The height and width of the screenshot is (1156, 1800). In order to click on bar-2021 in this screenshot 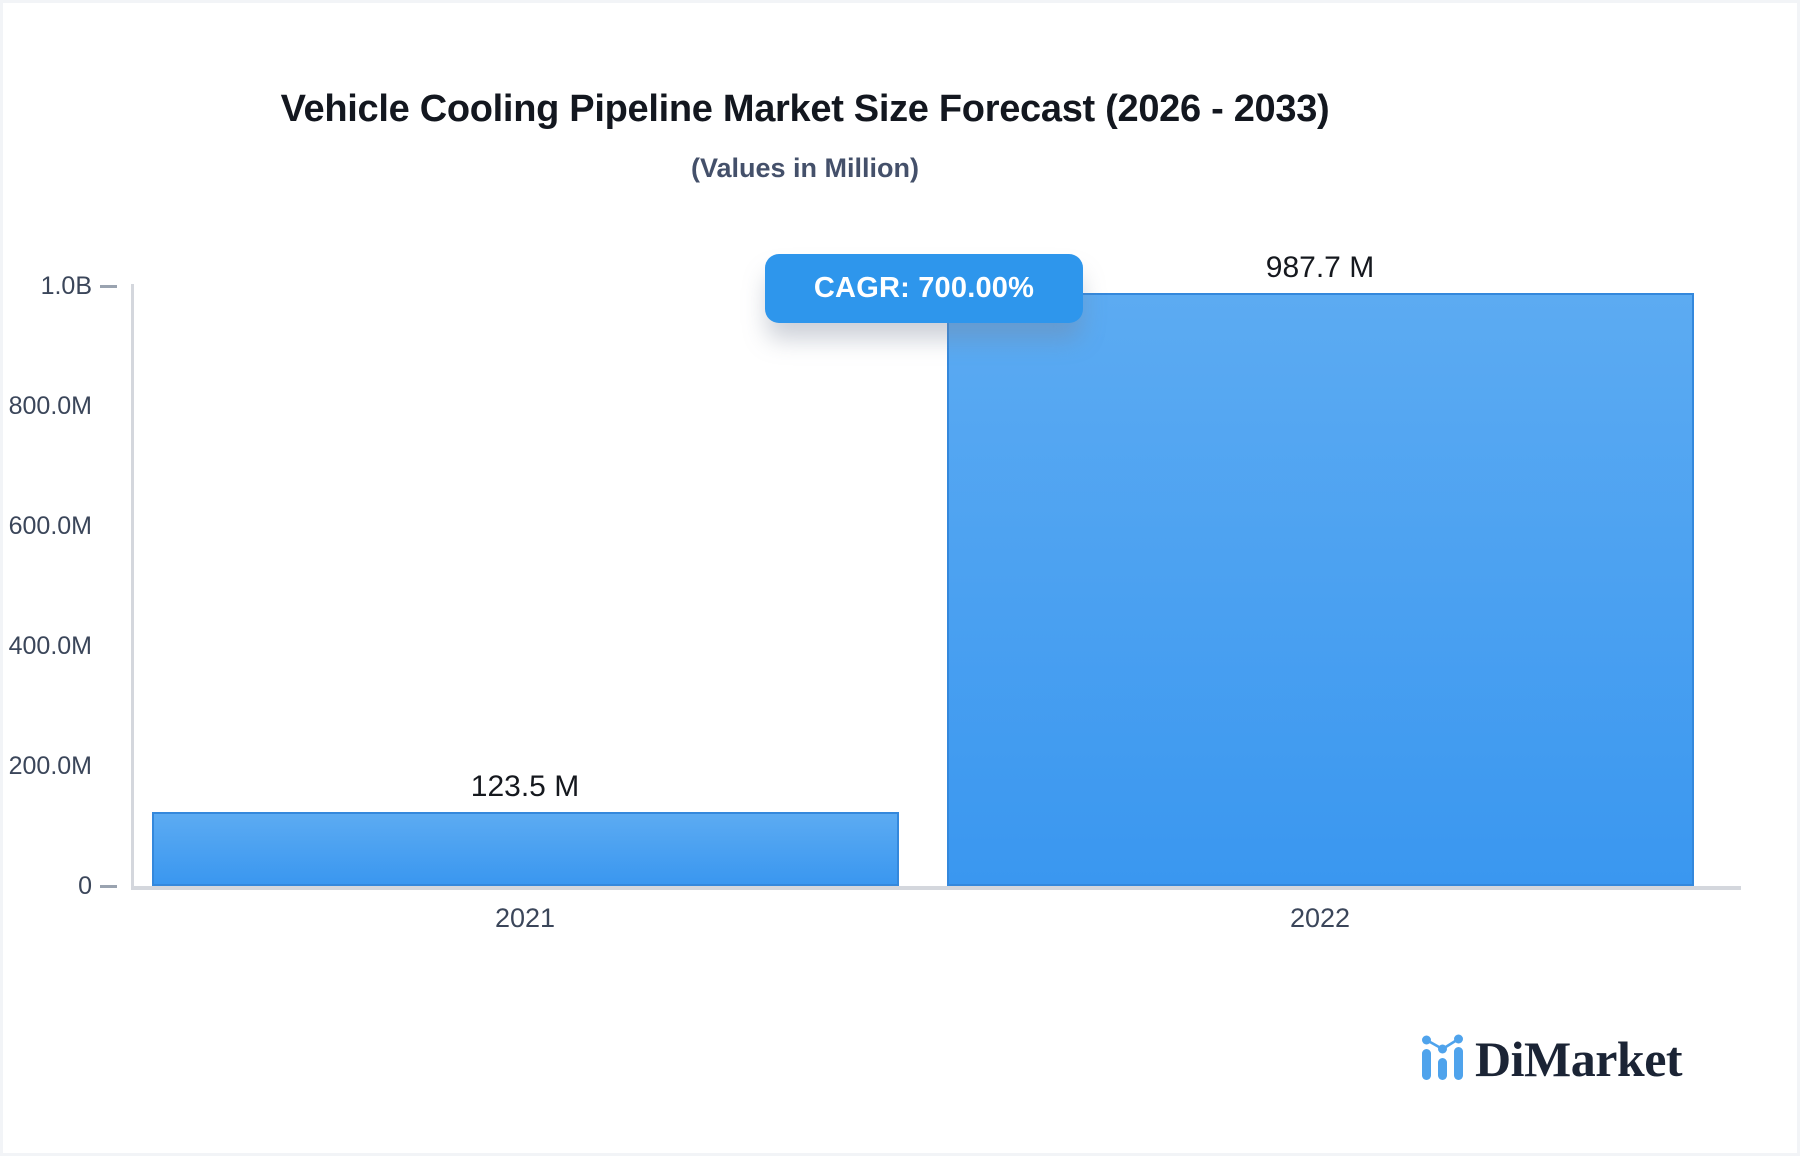, I will do `click(525, 848)`.